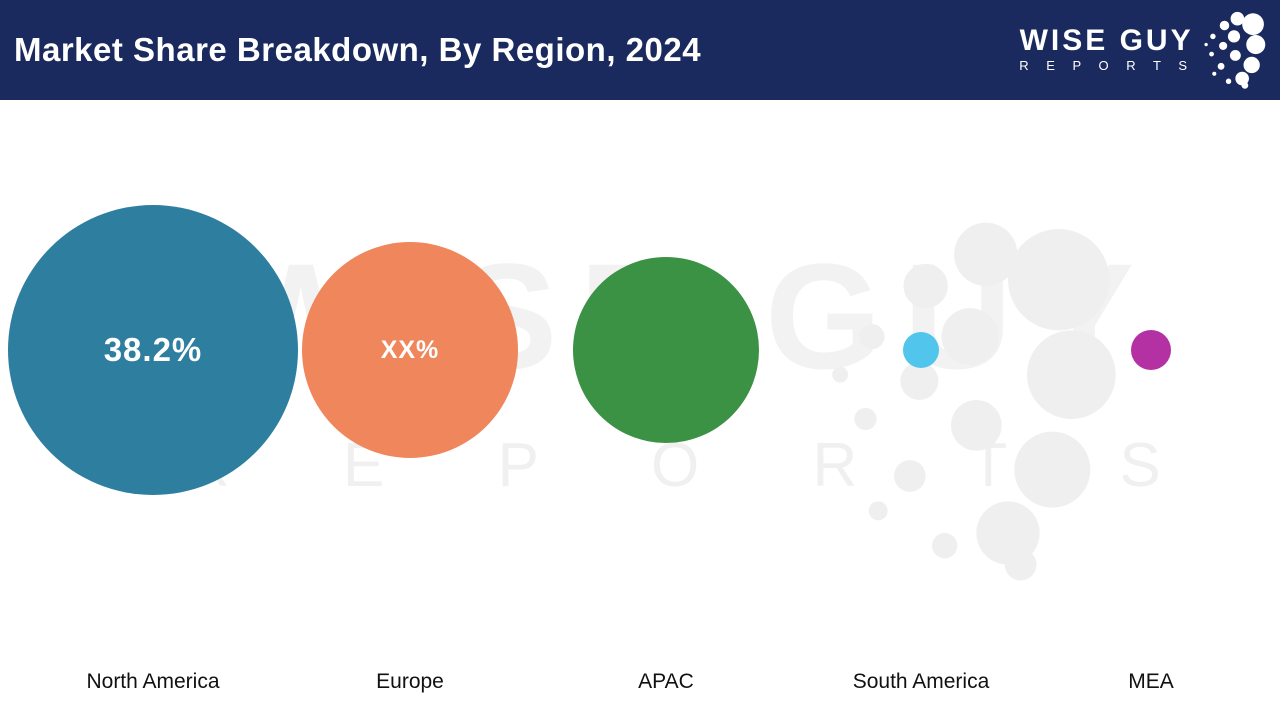  I want to click on category-label-apac: APAC, so click(666, 681).